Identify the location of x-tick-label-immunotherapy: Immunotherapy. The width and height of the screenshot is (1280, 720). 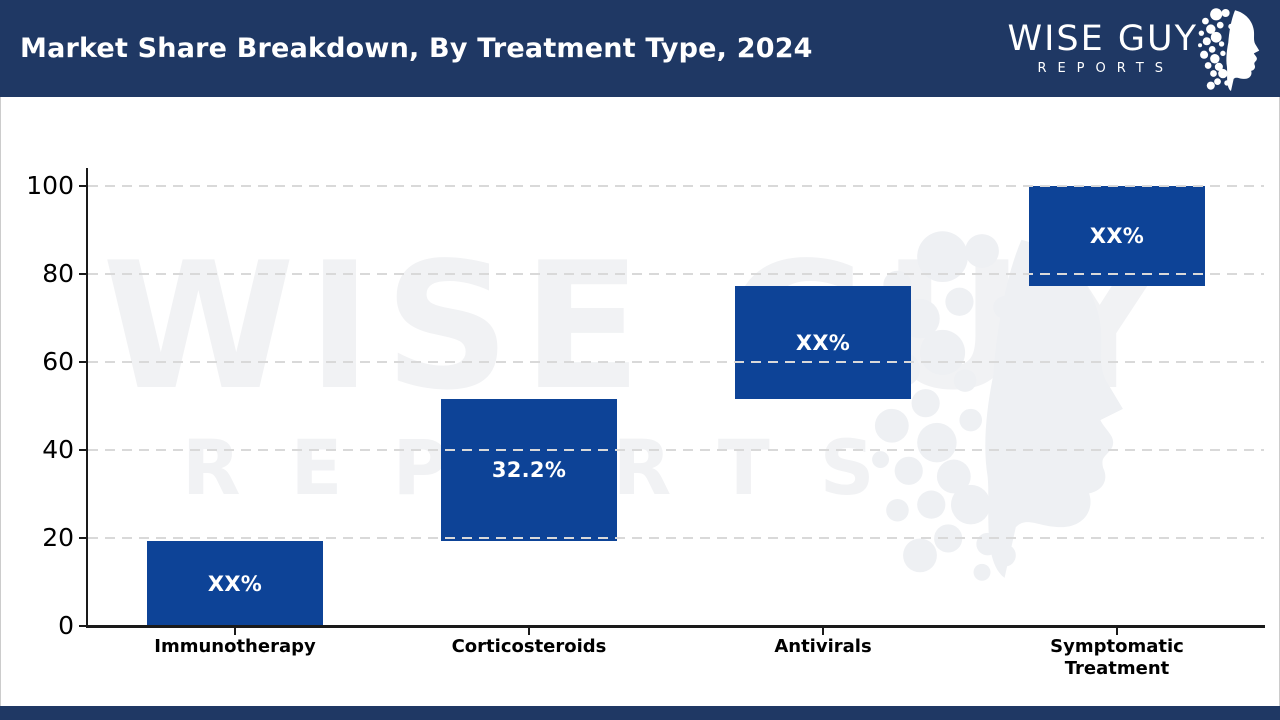
(235, 646).